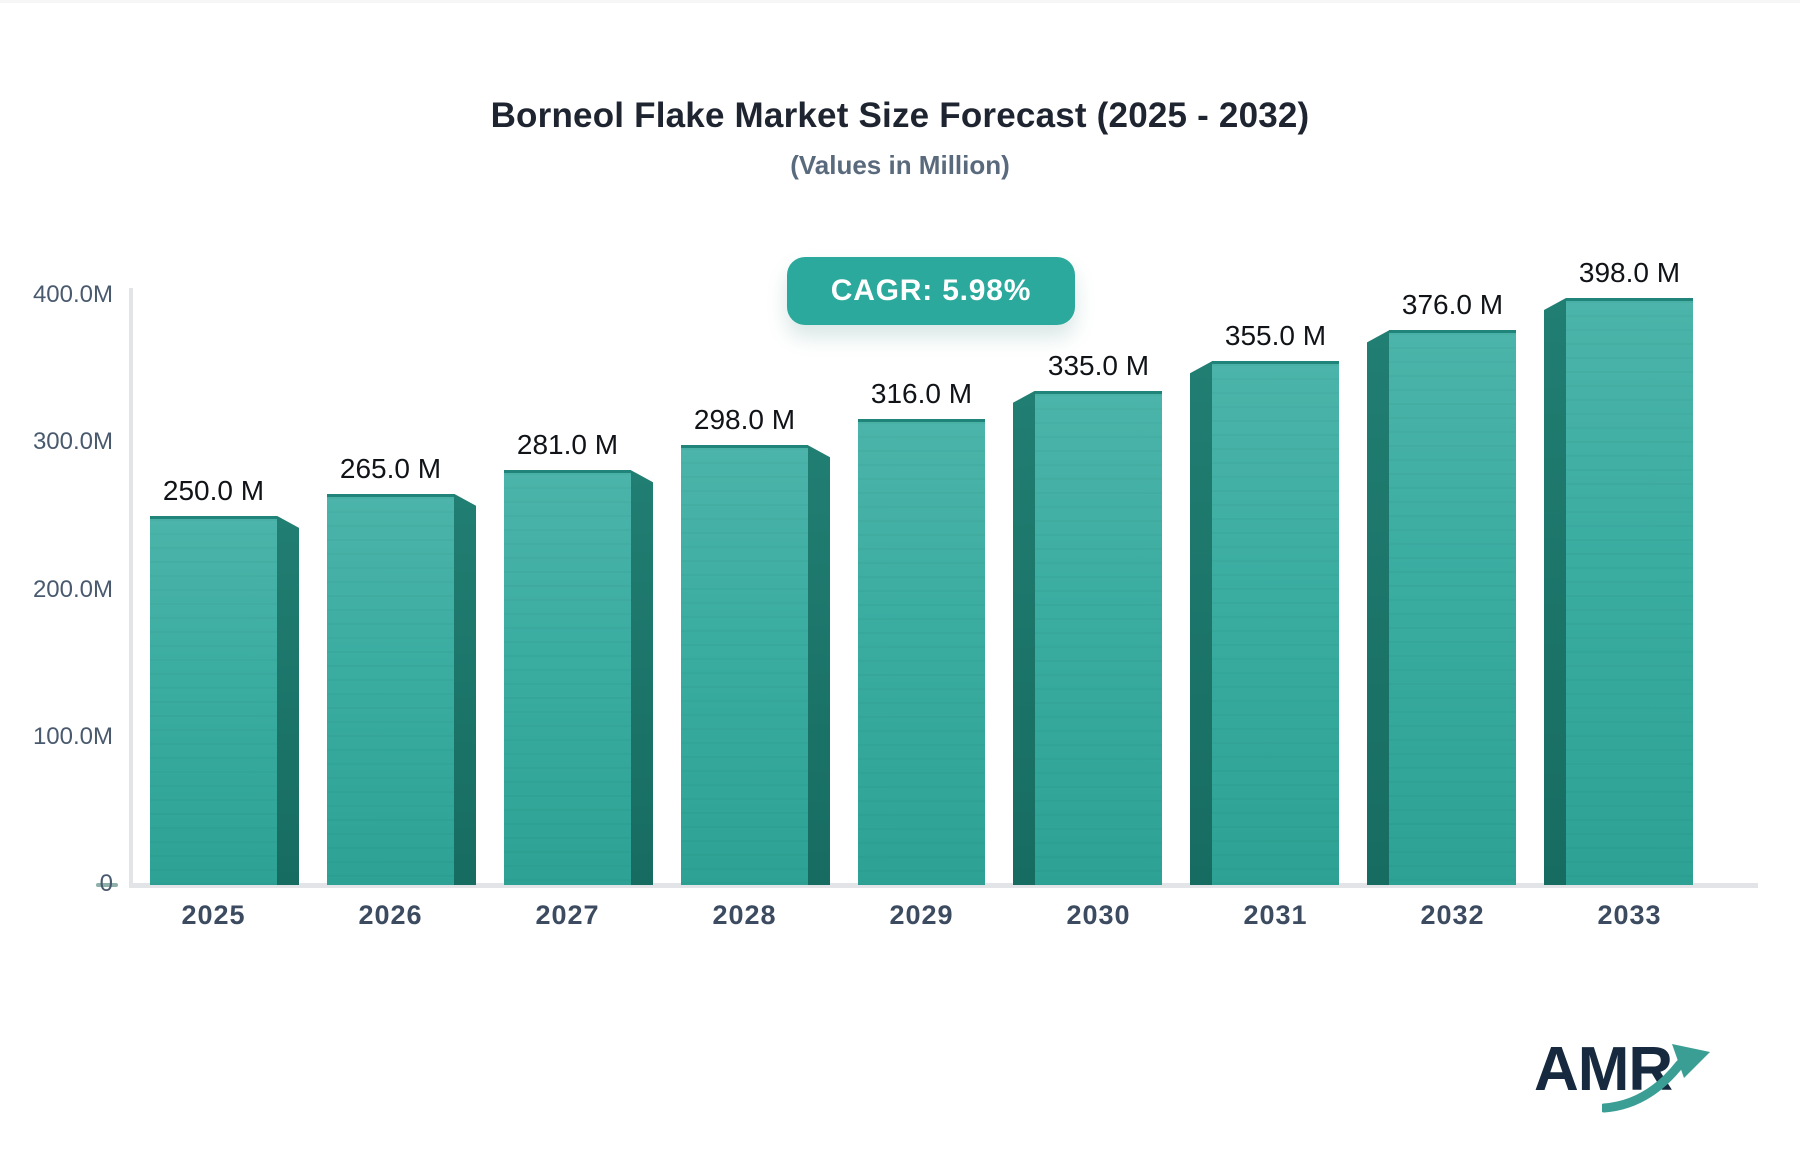  Describe the element at coordinates (943, 885) in the screenshot. I see `x-axis-line` at that location.